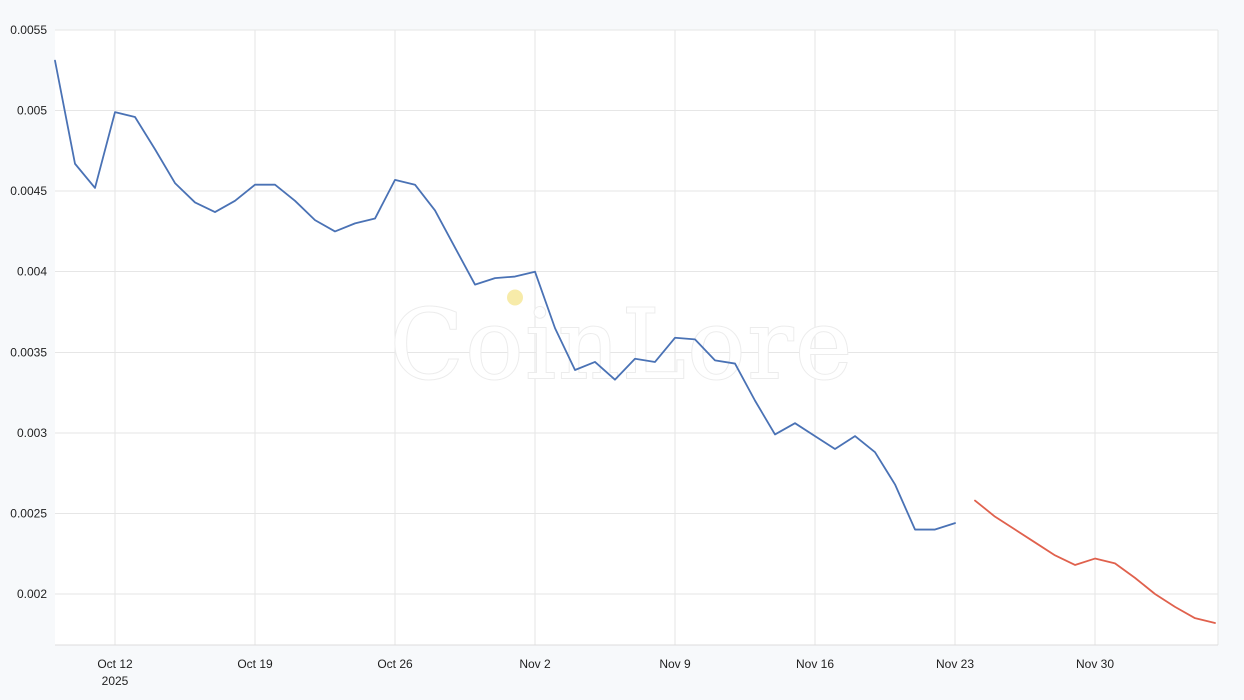  What do you see at coordinates (115, 681) in the screenshot?
I see `x-tick-sublabel: 2025` at bounding box center [115, 681].